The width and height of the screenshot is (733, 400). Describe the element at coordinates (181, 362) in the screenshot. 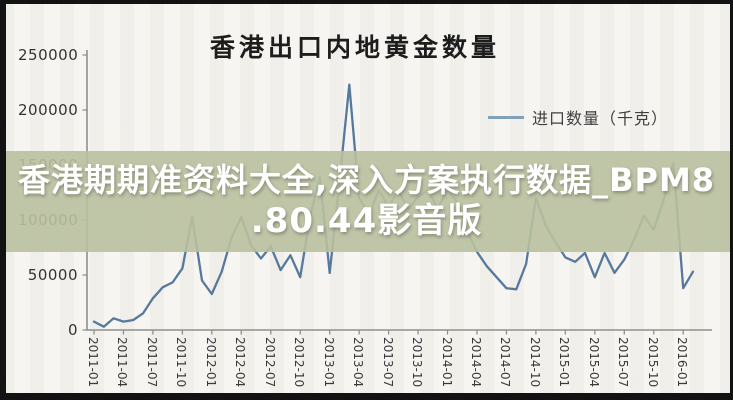

I see `x-tick-label: 2011-10` at that location.